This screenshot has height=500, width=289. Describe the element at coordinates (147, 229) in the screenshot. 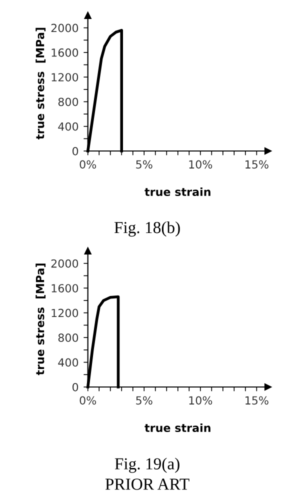

I see `caption: Fig. 18(b)` at that location.